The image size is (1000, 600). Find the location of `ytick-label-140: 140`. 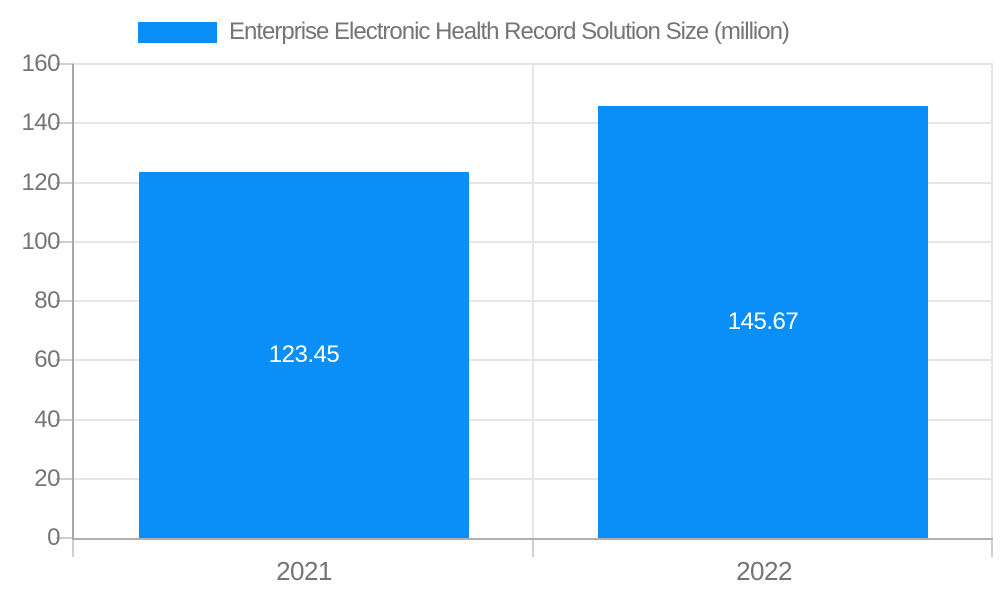

ytick-label-140: 140 is located at coordinates (40, 122).